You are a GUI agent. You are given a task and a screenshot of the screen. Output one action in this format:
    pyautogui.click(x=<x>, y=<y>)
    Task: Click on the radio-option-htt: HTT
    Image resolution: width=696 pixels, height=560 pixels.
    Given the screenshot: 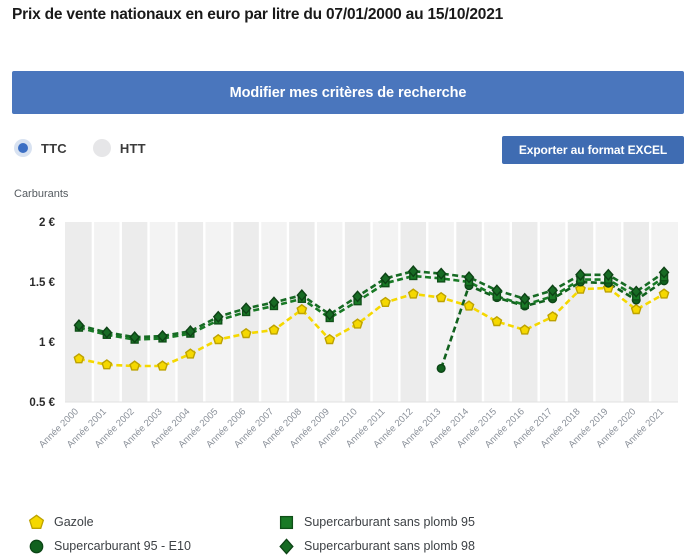 What is the action you would take?
    pyautogui.click(x=119, y=148)
    